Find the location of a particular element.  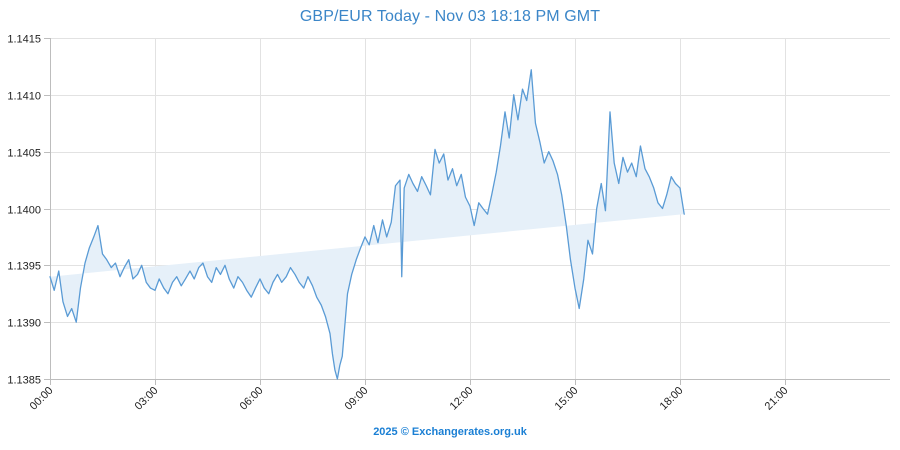

copyright-footer: 2025 © Exchangerates.org.uk is located at coordinates (450, 432).